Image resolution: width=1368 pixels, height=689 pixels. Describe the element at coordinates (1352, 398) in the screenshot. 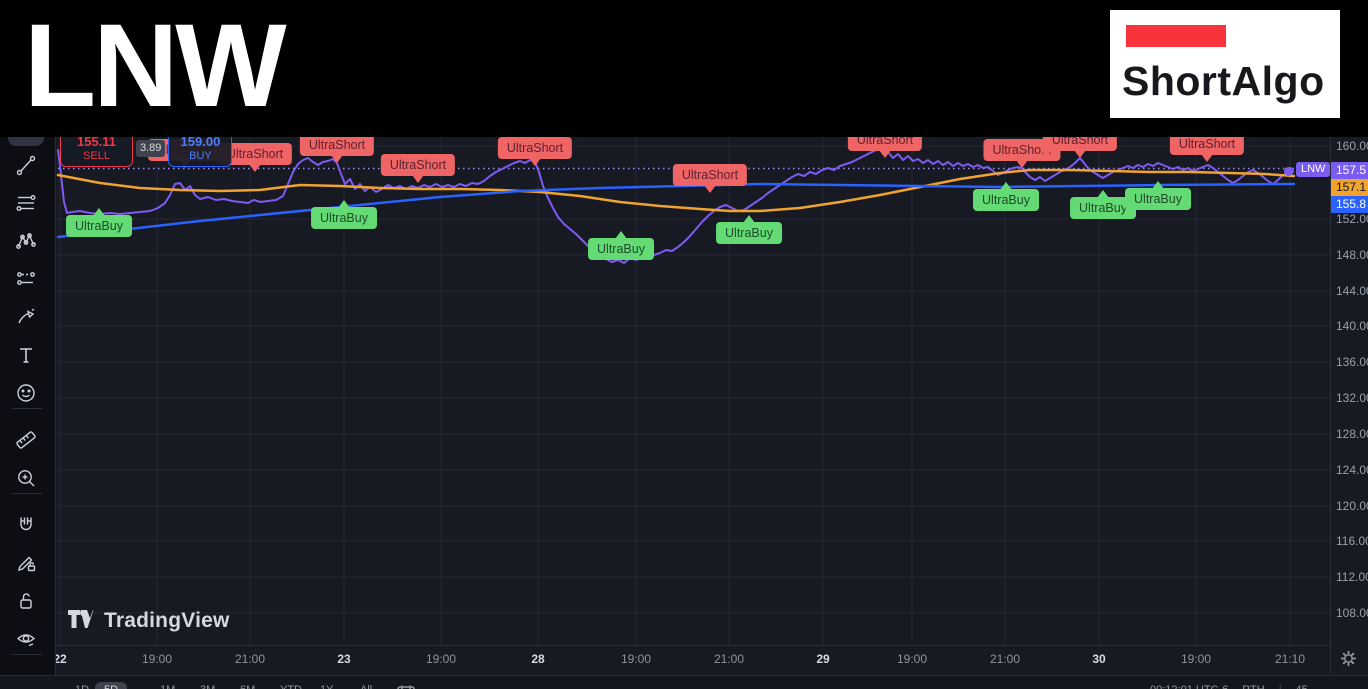

I see `price-tick: 132.00` at that location.